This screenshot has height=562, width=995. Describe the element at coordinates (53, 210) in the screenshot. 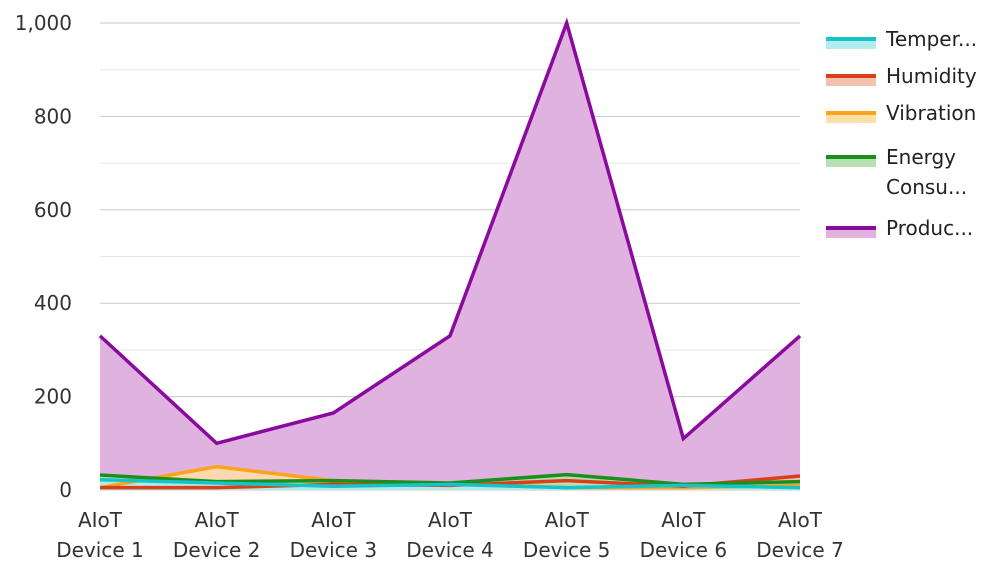

I see `y-tick-label: 600` at that location.